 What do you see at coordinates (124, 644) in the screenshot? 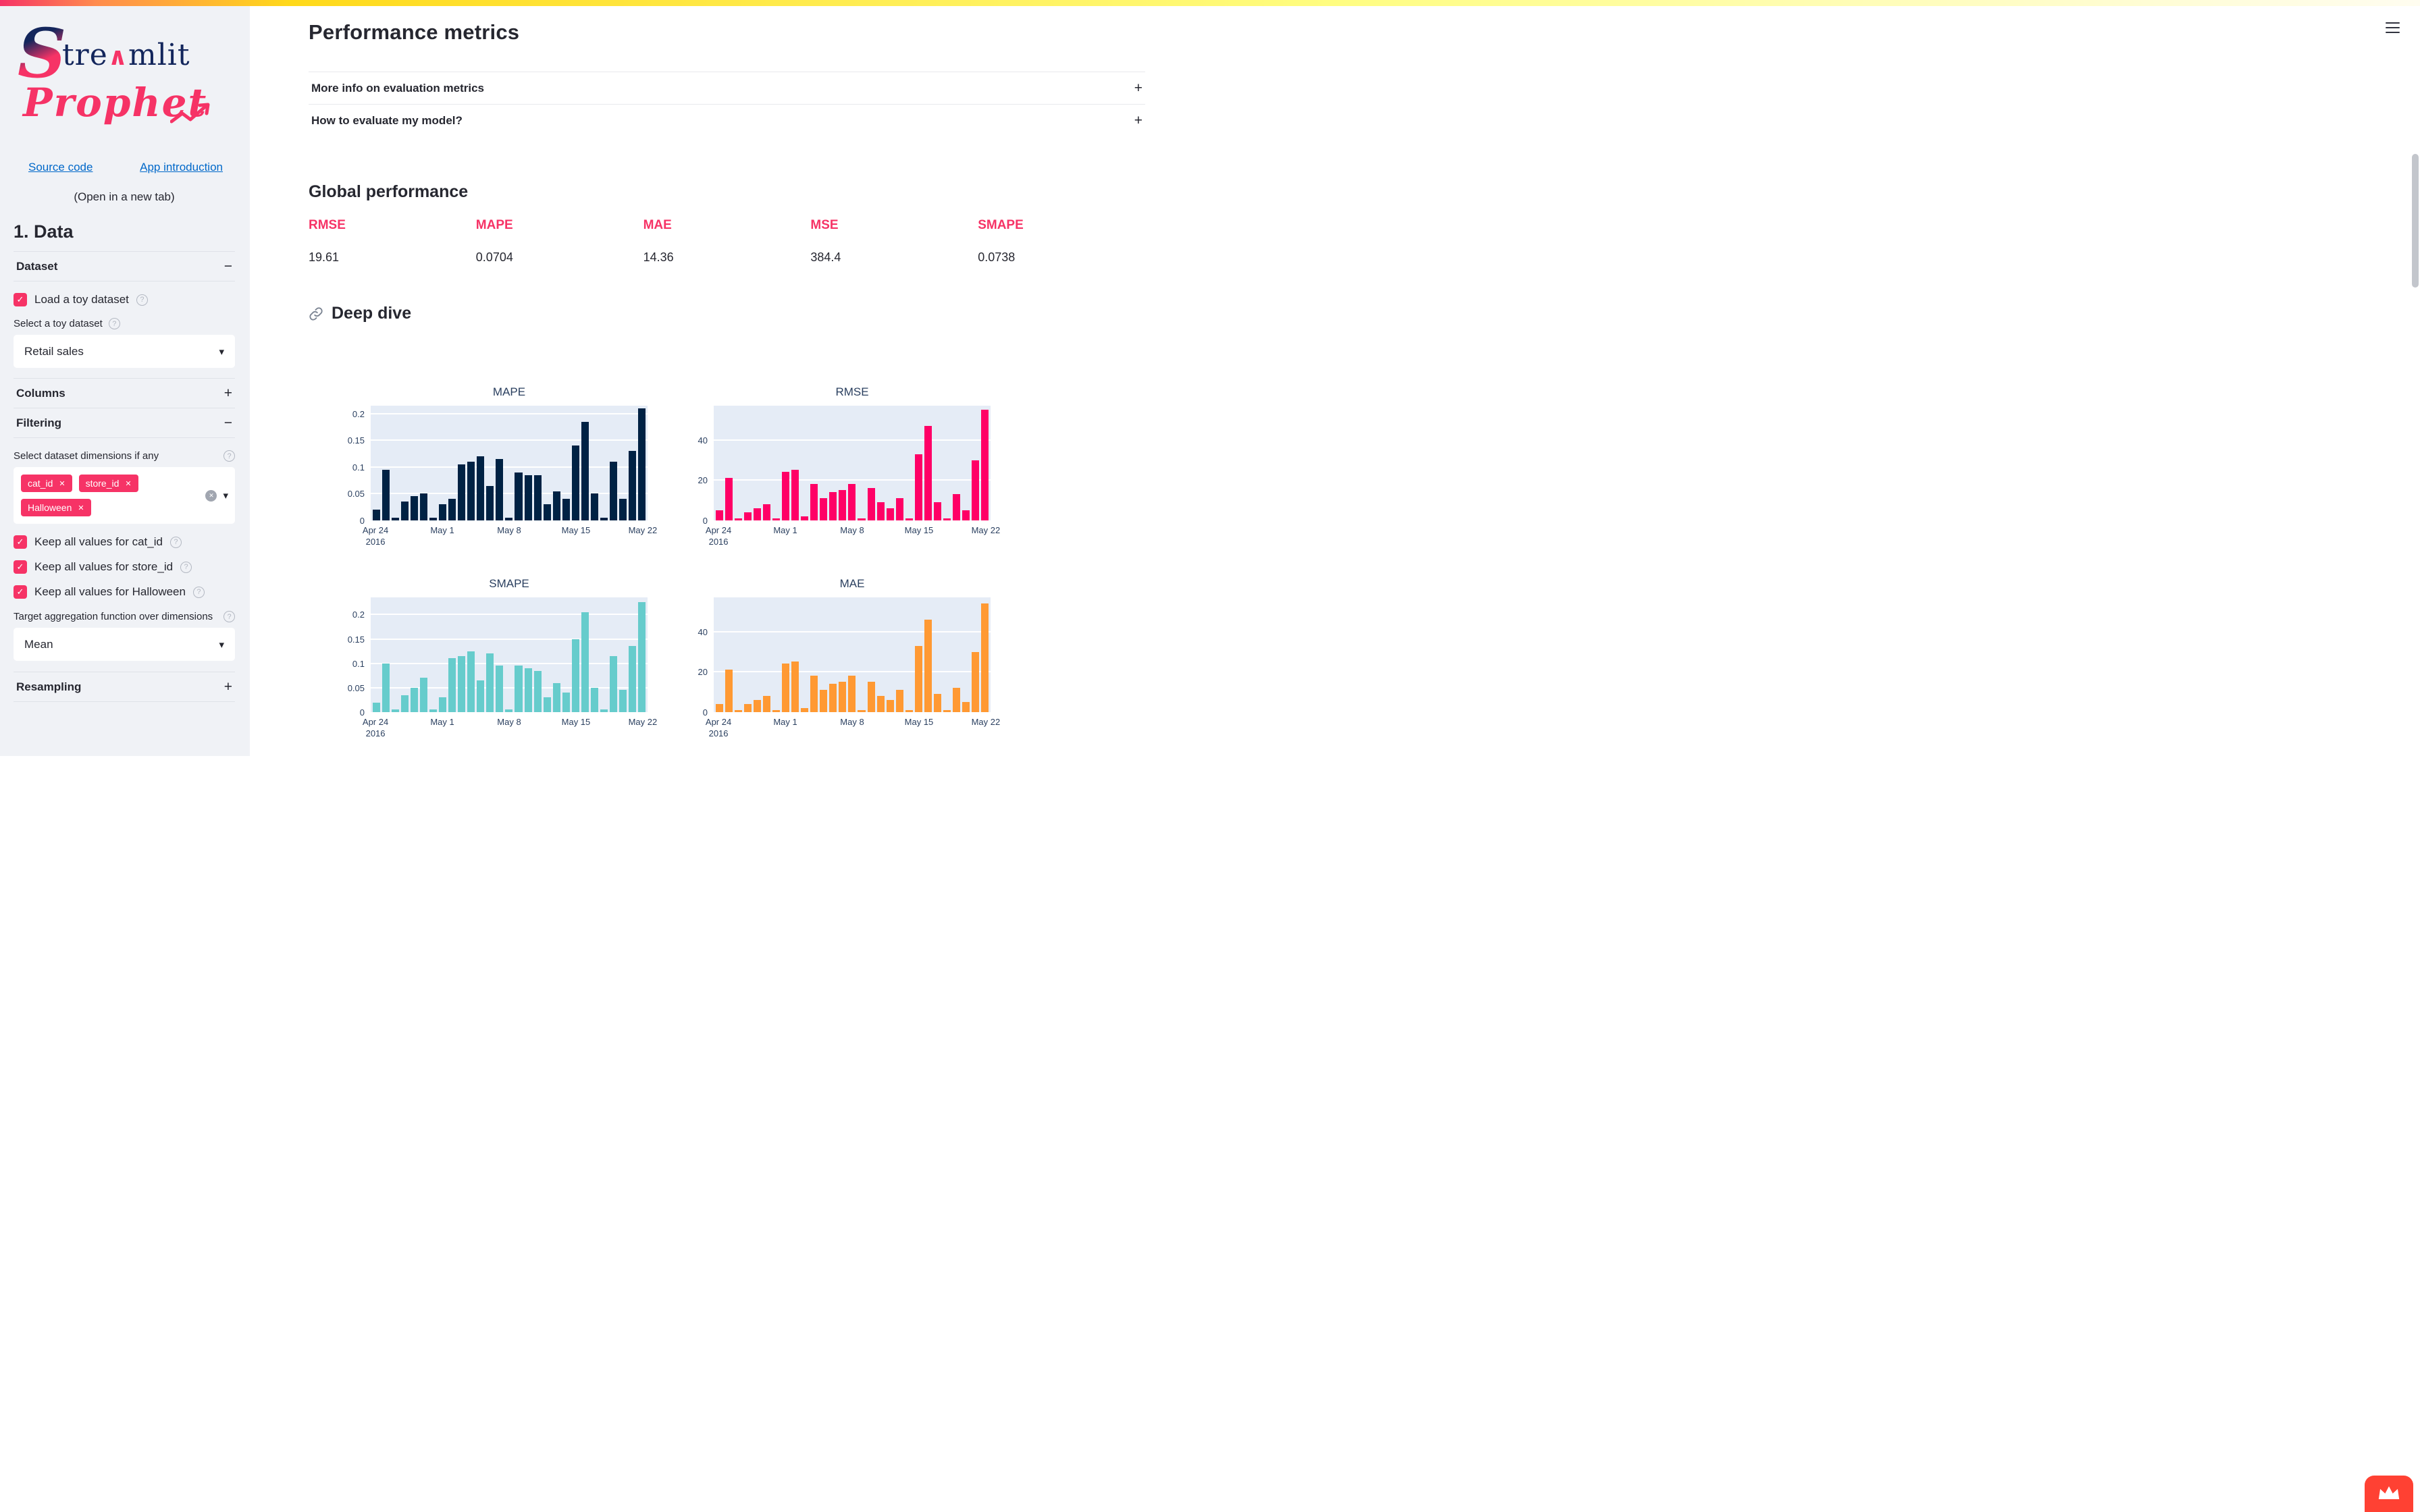
I see `aggregation-select: Mean ▾` at bounding box center [124, 644].